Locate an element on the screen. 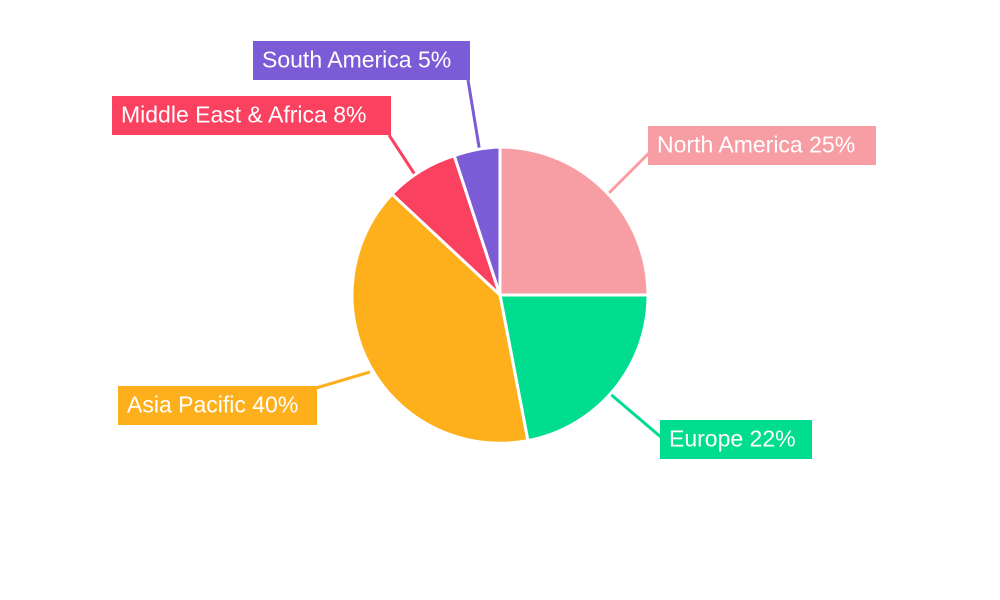  callout-box-europe is located at coordinates (736, 439).